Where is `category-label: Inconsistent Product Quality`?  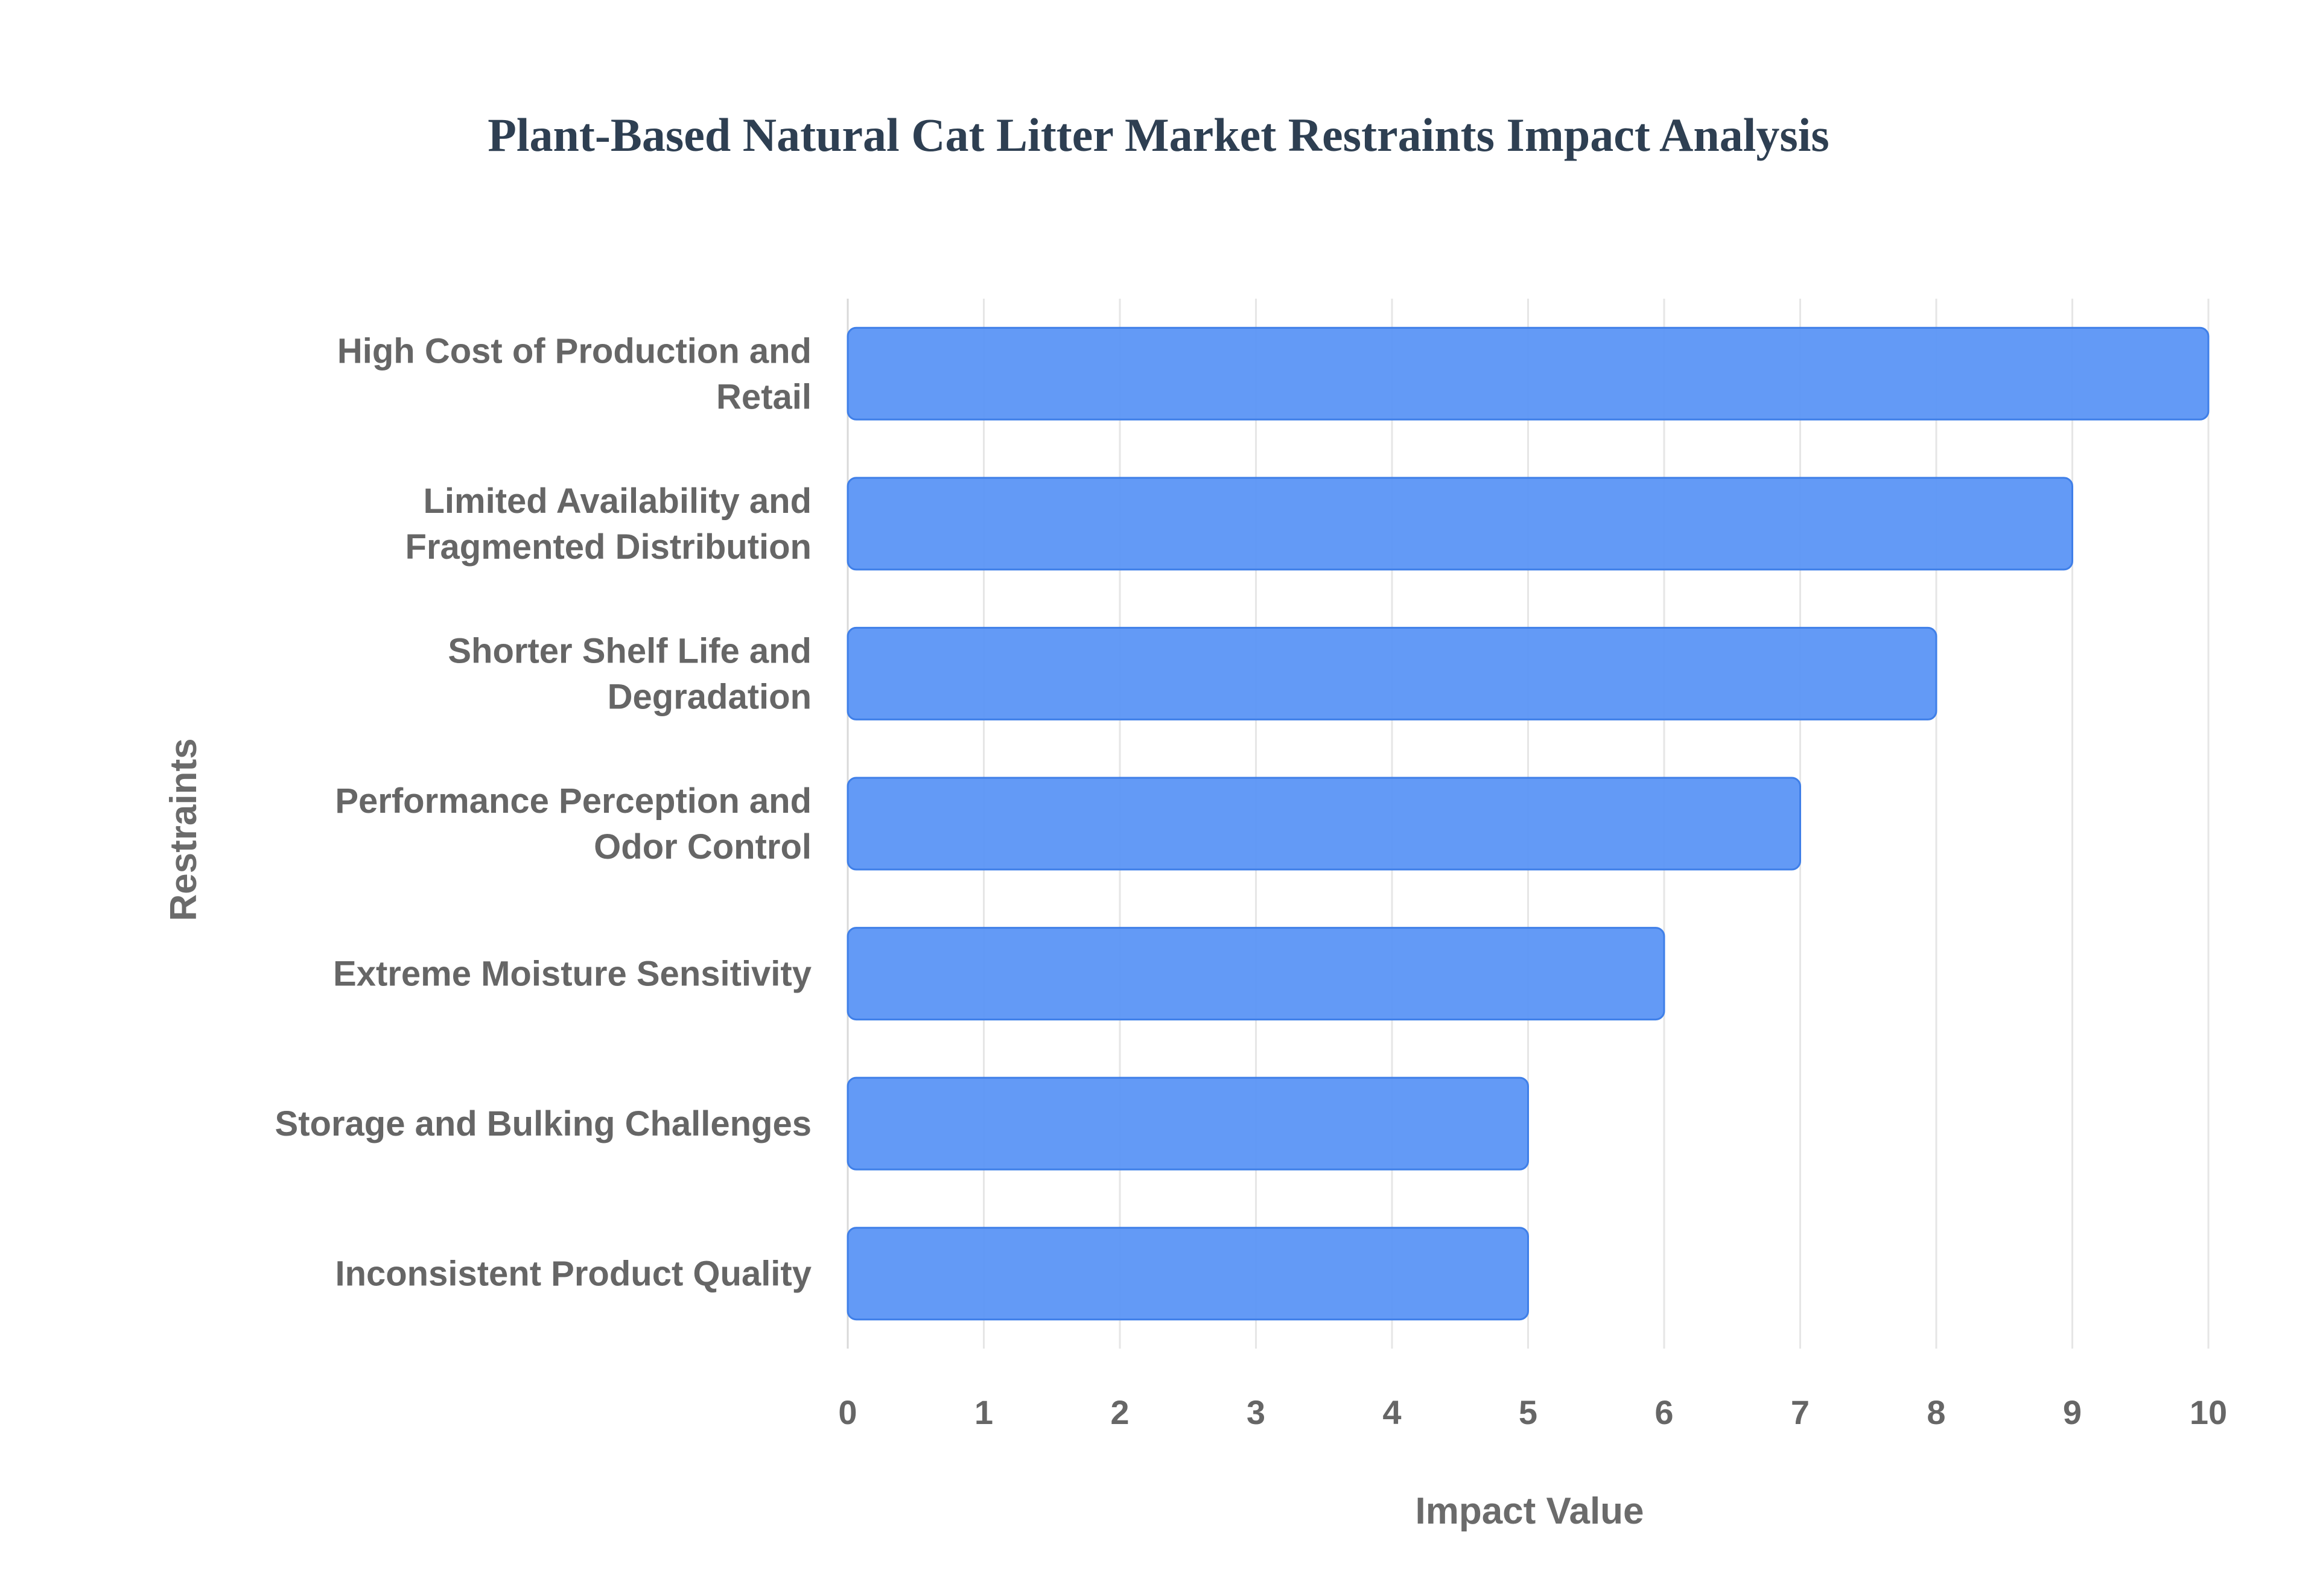
category-label: Inconsistent Product Quality is located at coordinates (573, 1274).